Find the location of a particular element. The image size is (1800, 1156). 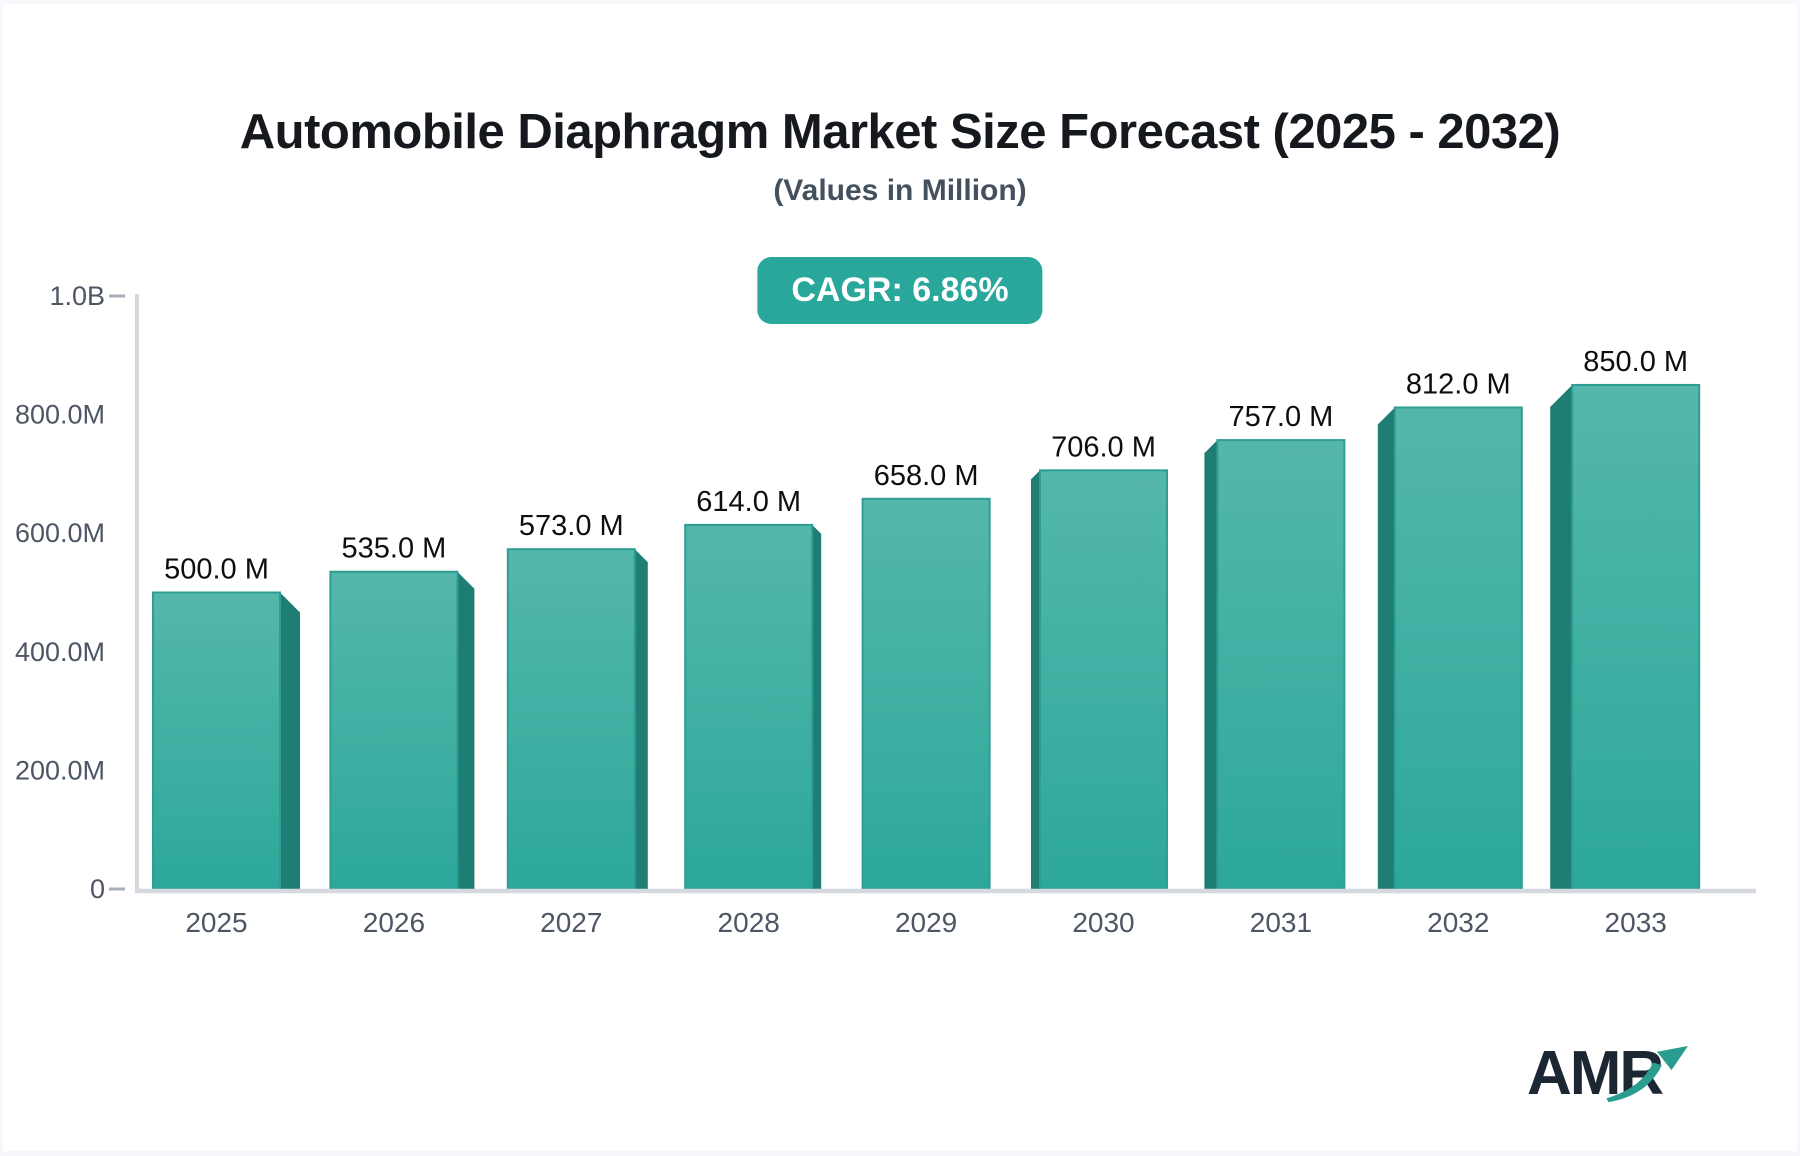

y-axis-label-0: 0 is located at coordinates (97, 889).